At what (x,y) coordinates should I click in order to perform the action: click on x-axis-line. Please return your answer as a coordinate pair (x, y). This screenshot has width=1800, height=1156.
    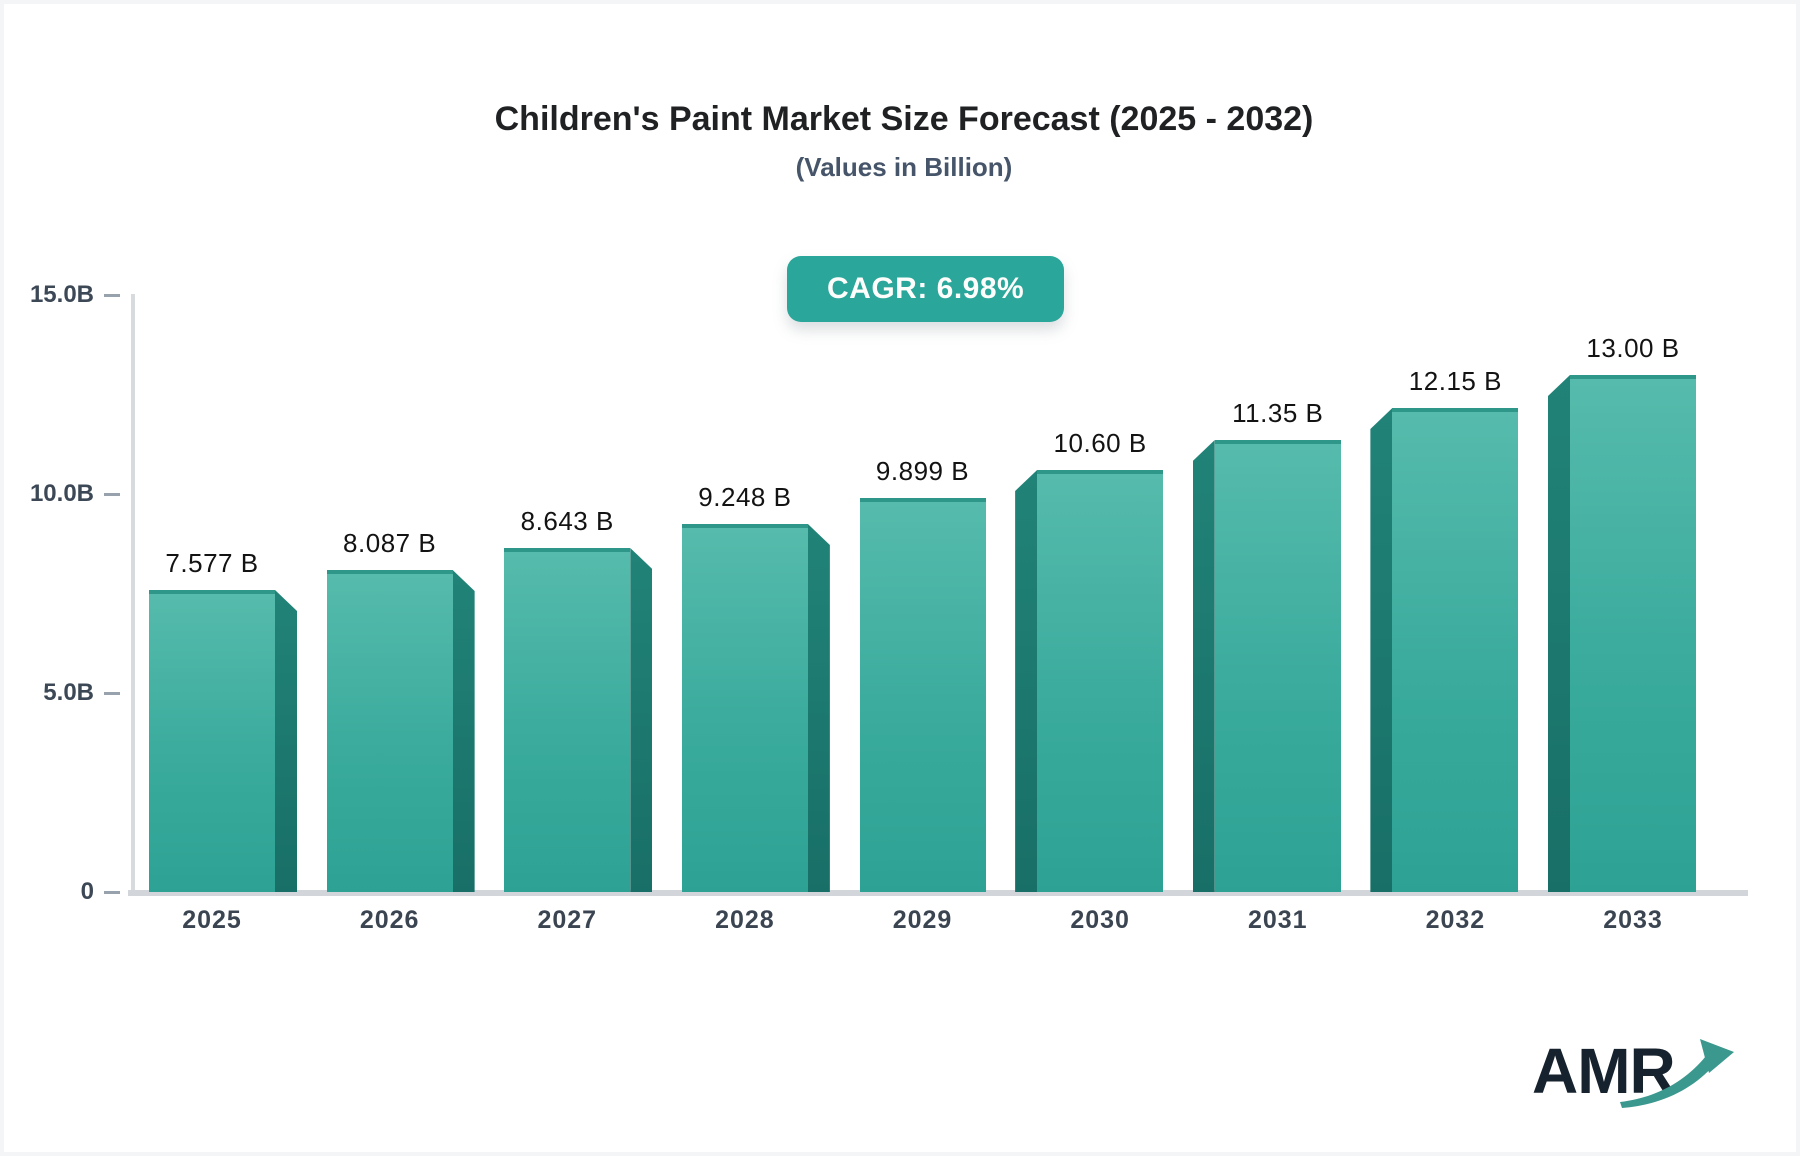
    Looking at the image, I should click on (938, 893).